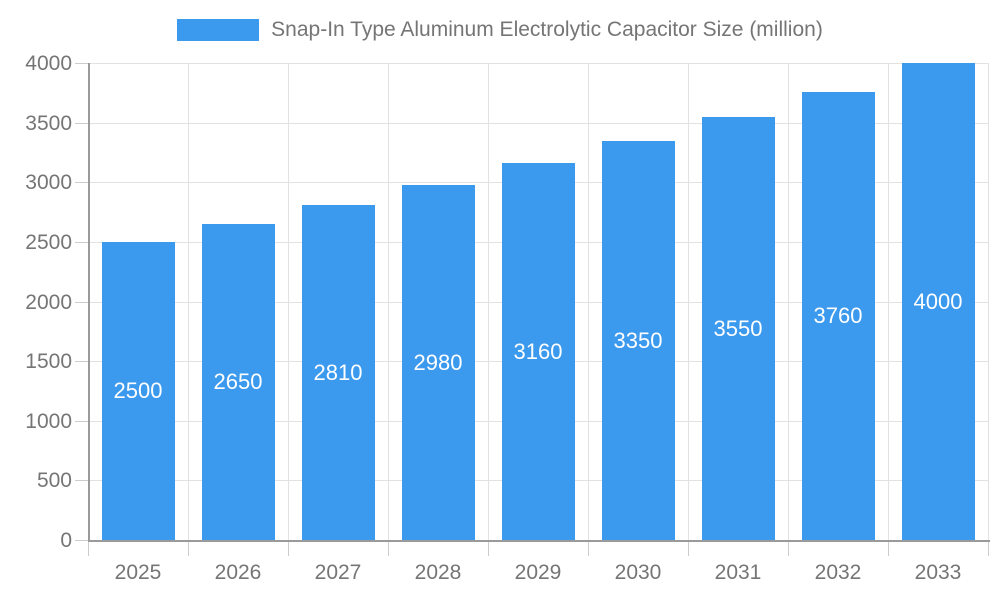 The width and height of the screenshot is (1000, 600). What do you see at coordinates (338, 572) in the screenshot?
I see `x-tick-label: 2027` at bounding box center [338, 572].